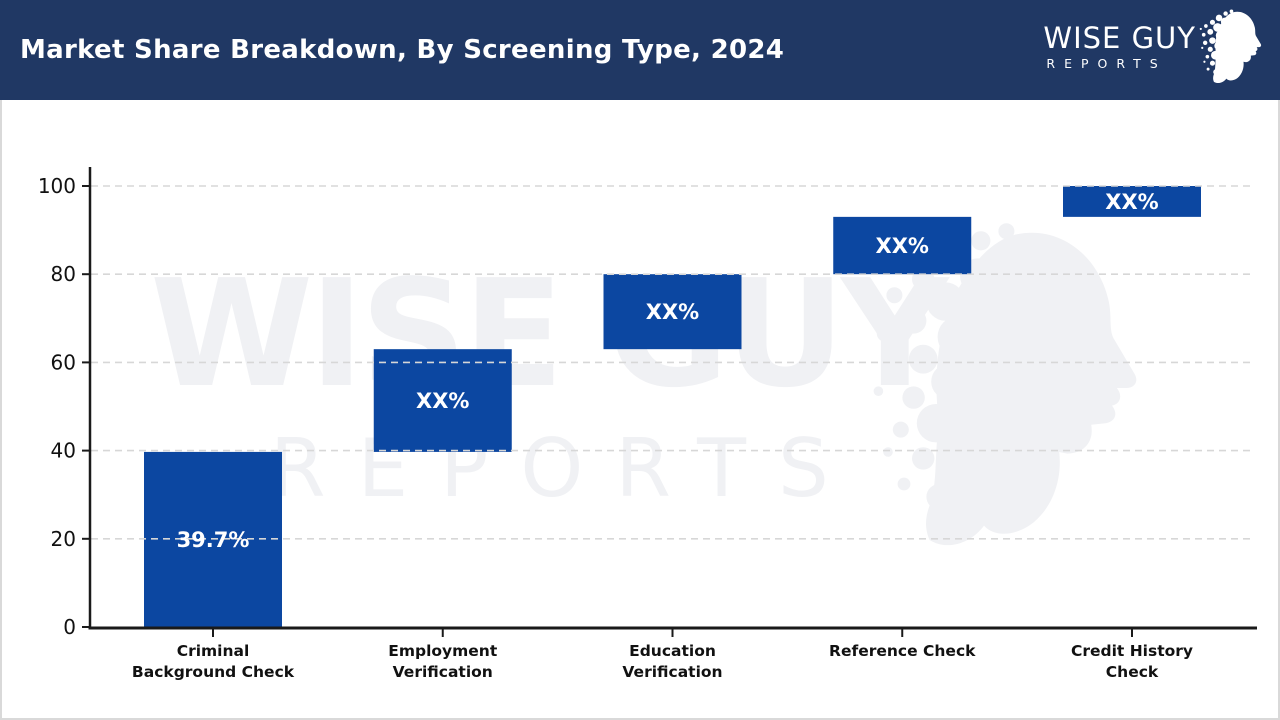 Image resolution: width=1280 pixels, height=720 pixels. Describe the element at coordinates (1106, 64) in the screenshot. I see `brand-subtext: REPORTS` at that location.